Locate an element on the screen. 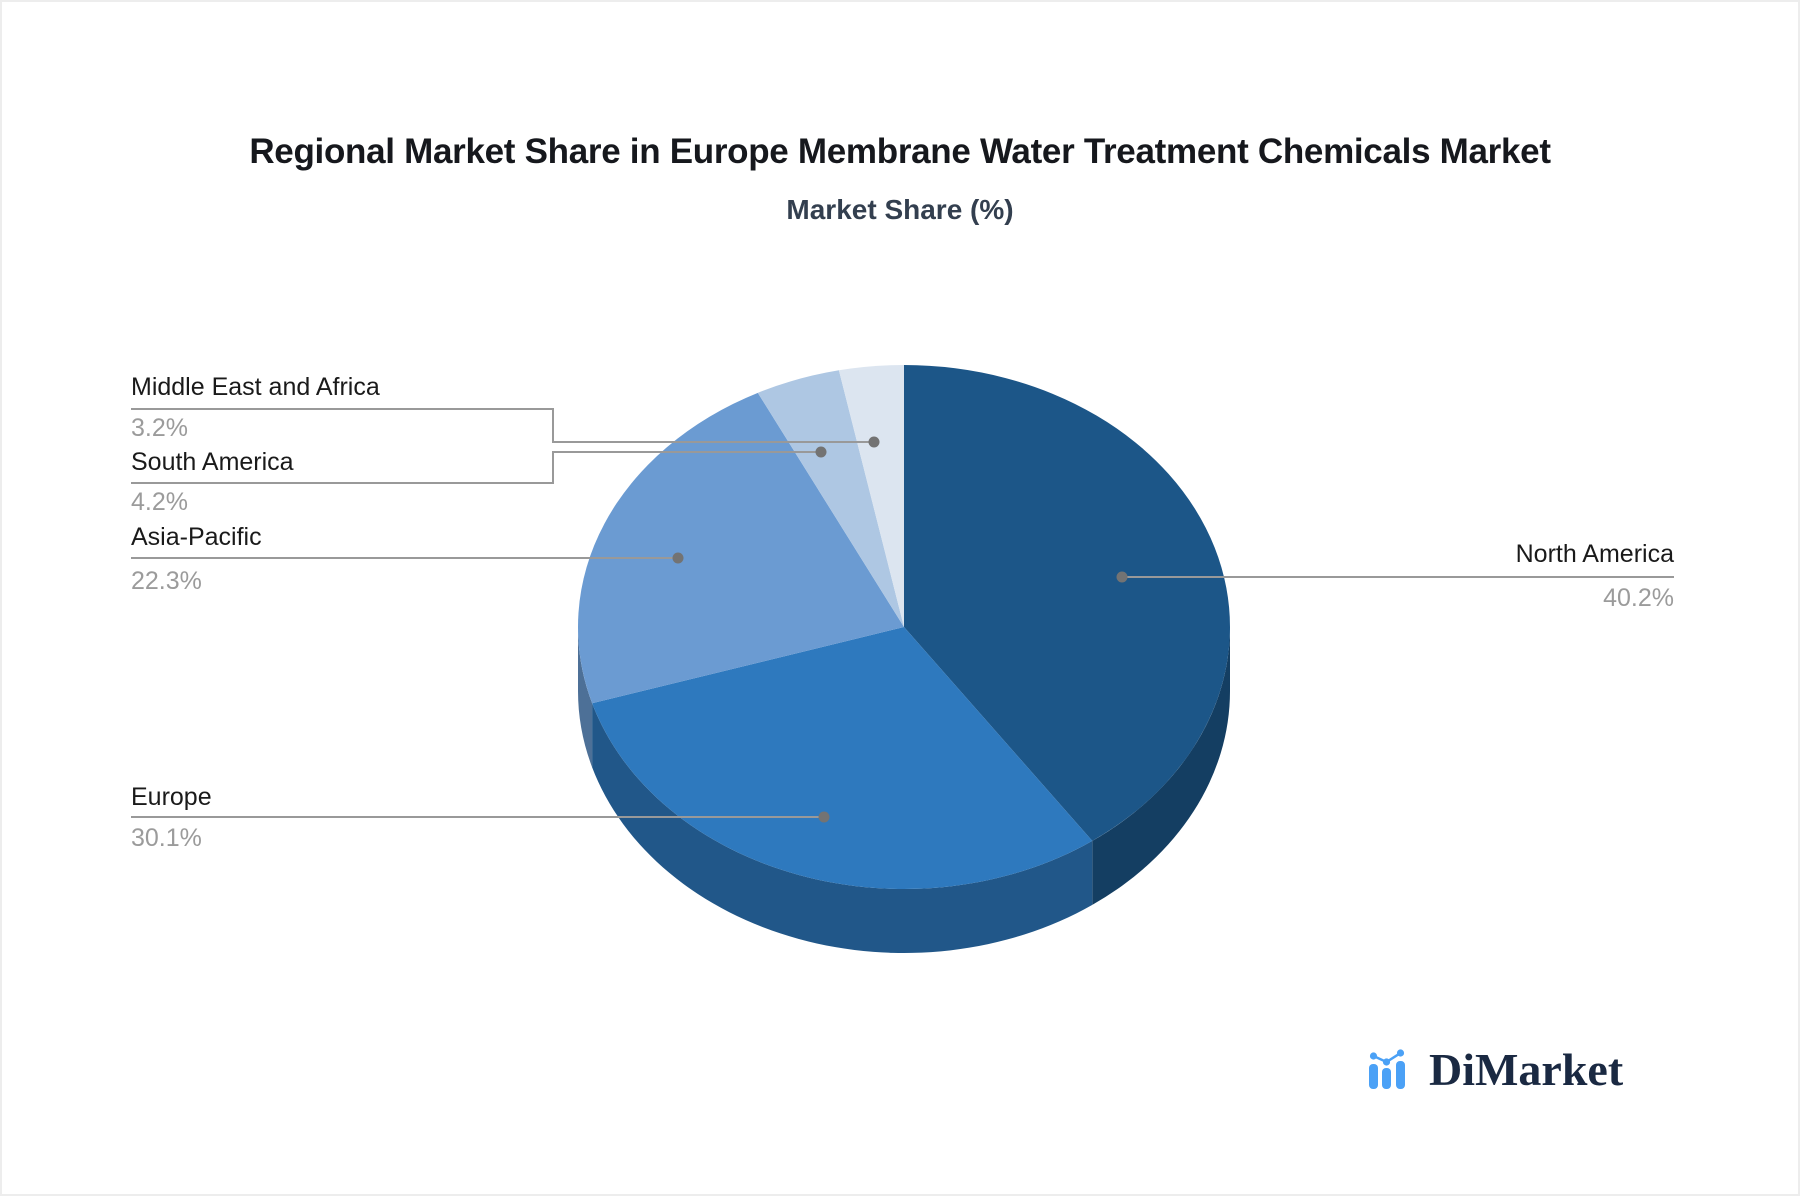 This screenshot has height=1196, width=1800. callout-value-middle-east-and-africa: 3.2% is located at coordinates (159, 430).